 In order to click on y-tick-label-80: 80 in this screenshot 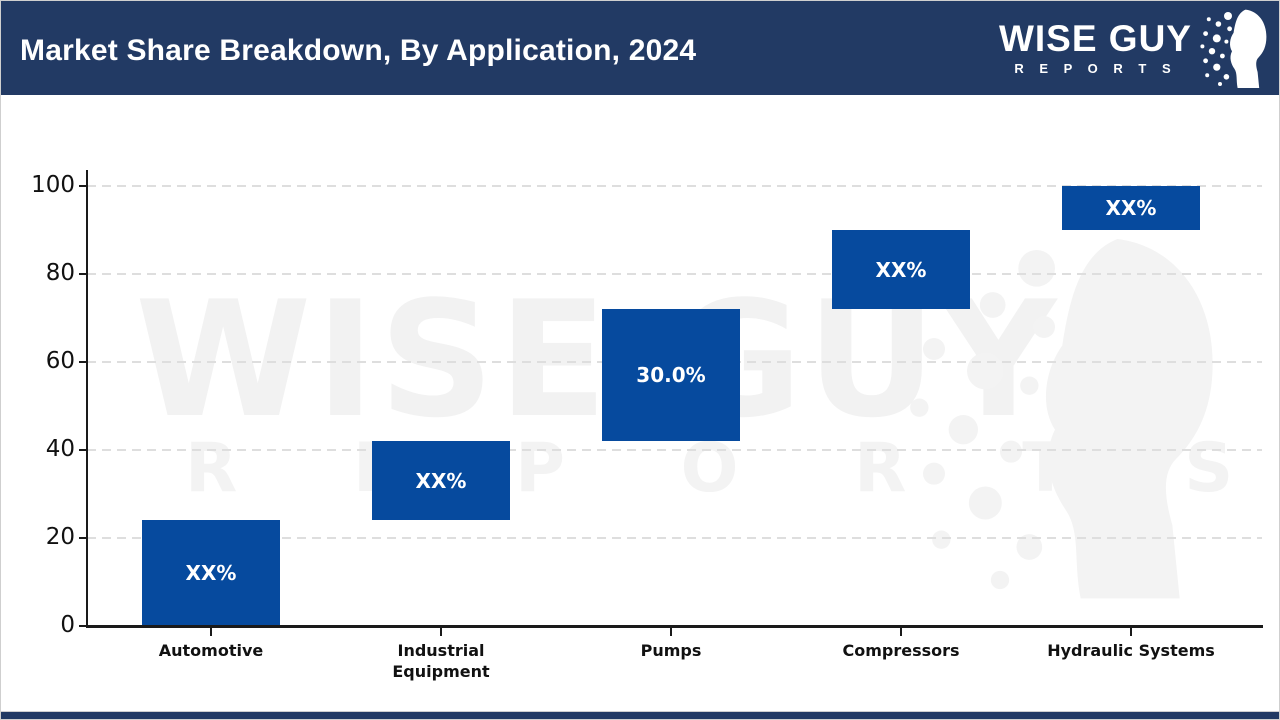, I will do `click(60, 273)`.